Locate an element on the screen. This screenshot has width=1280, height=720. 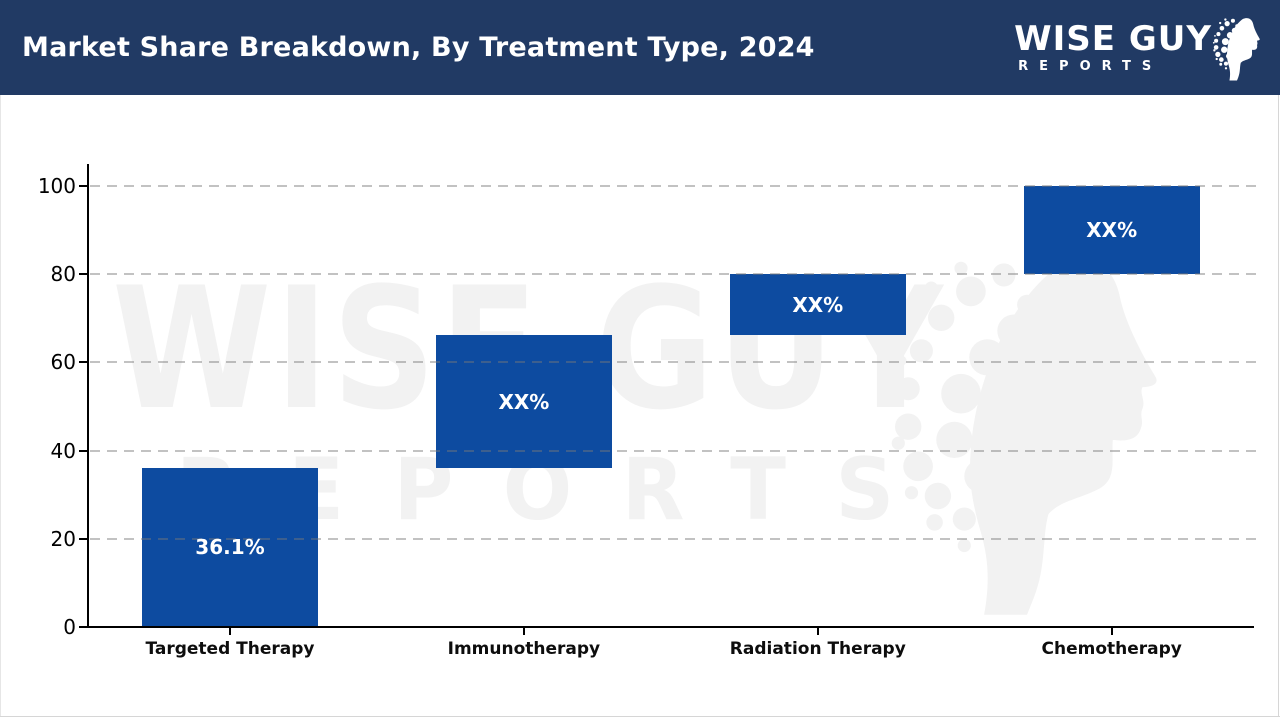
y-axis-line is located at coordinates (88, 396).